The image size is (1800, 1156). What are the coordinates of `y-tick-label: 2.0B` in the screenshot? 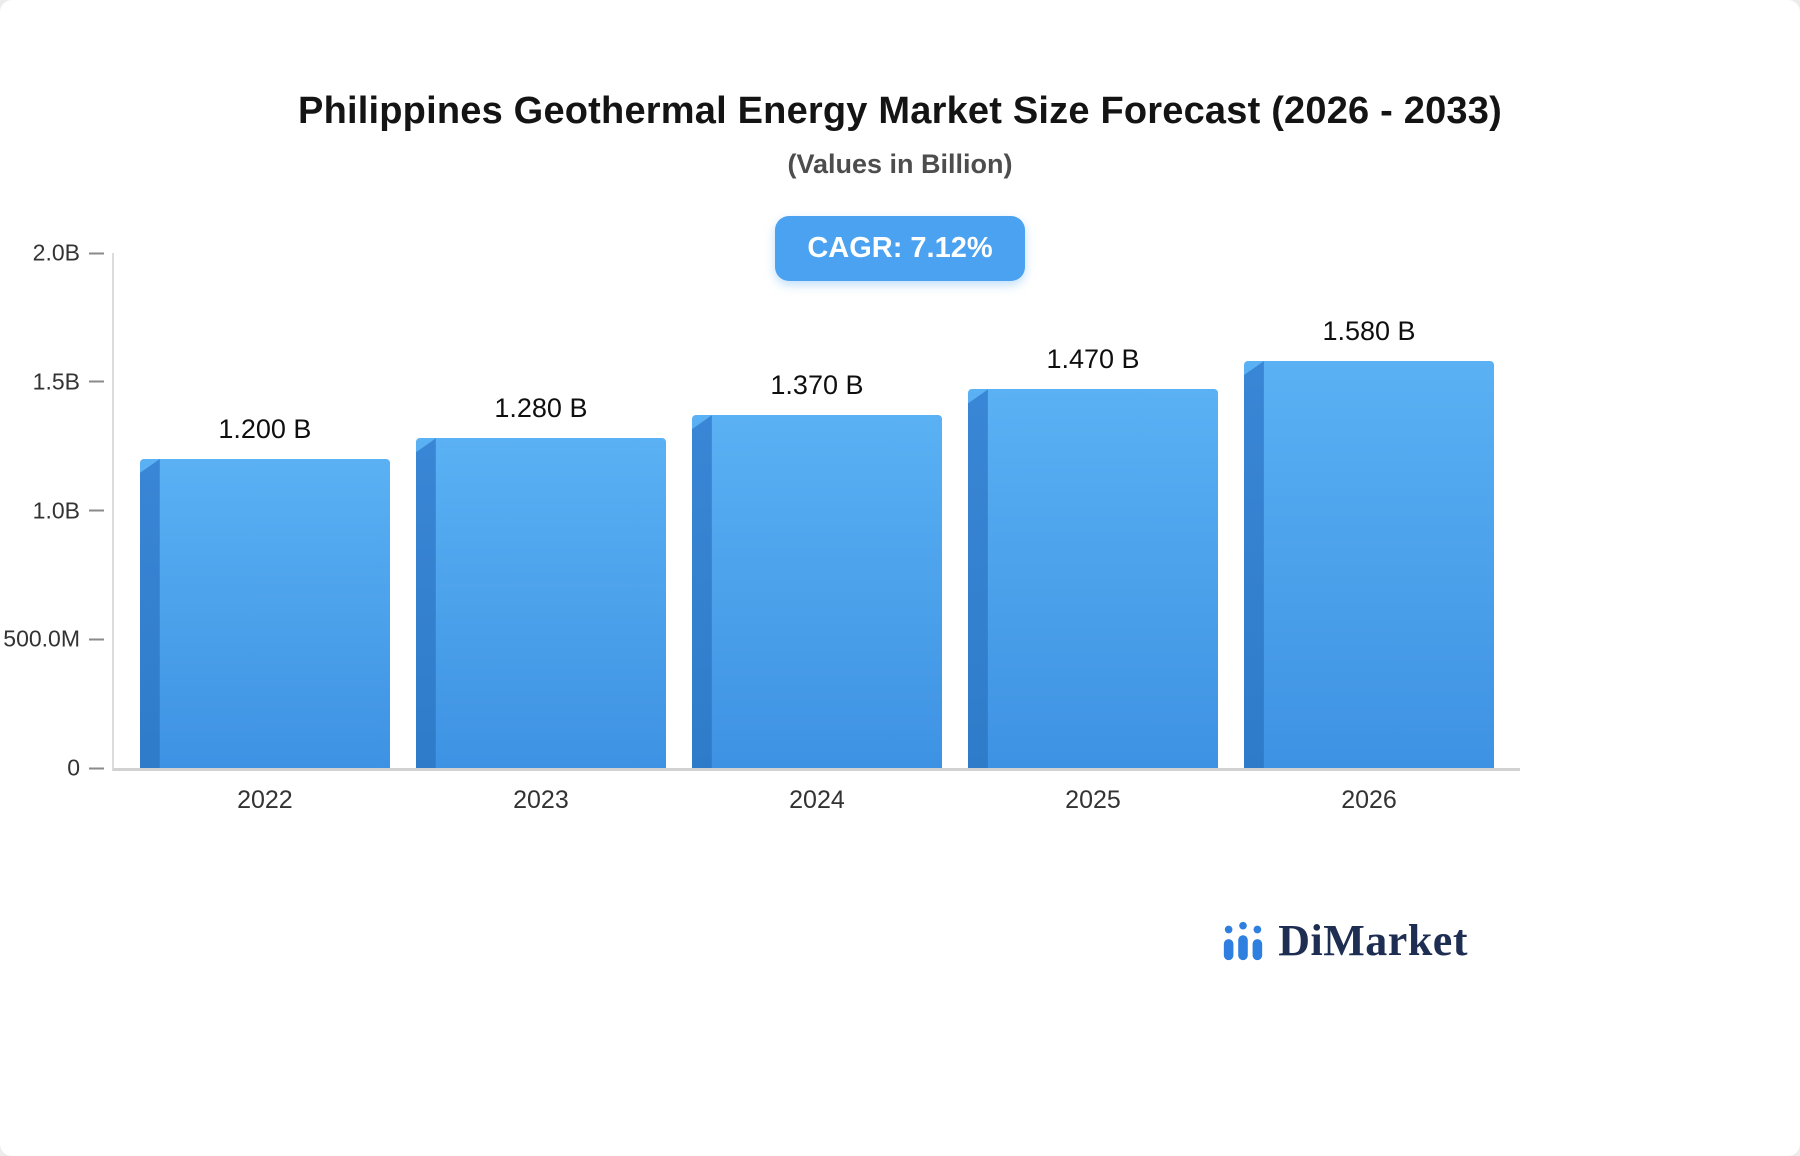 It's located at (56, 252).